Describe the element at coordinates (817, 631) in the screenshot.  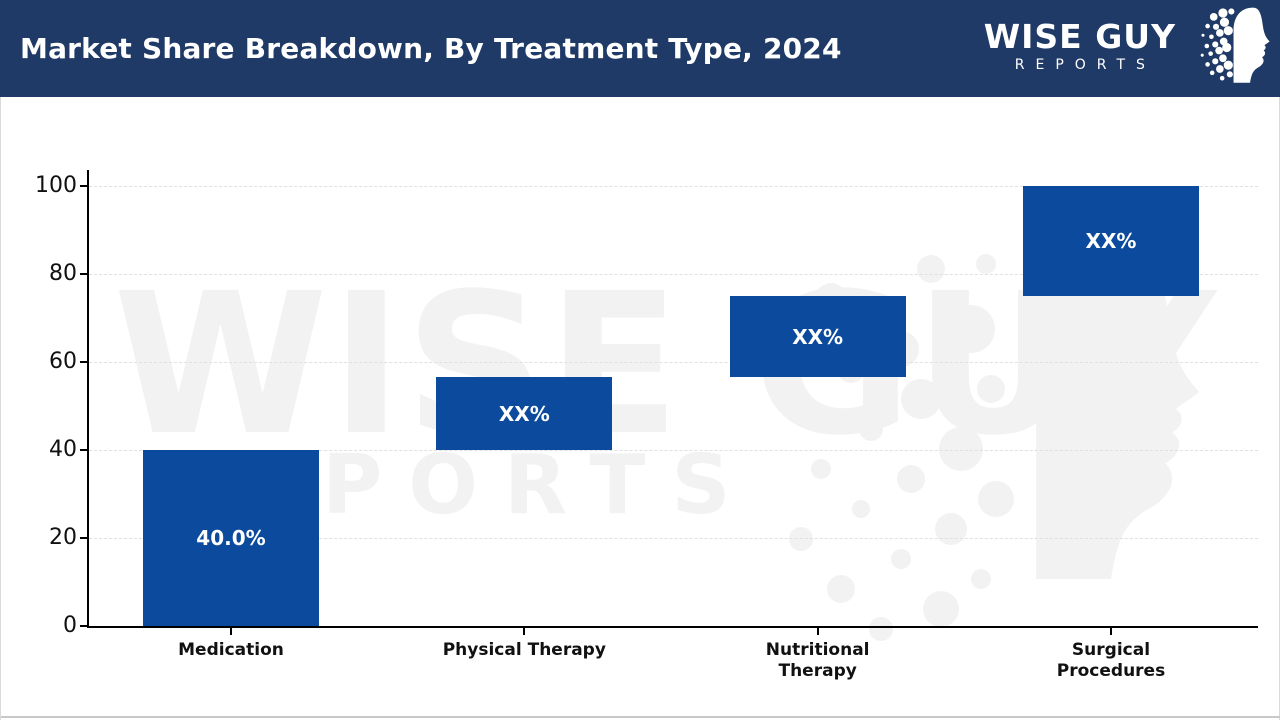
I see `x-tick-nutritional-therapy` at that location.